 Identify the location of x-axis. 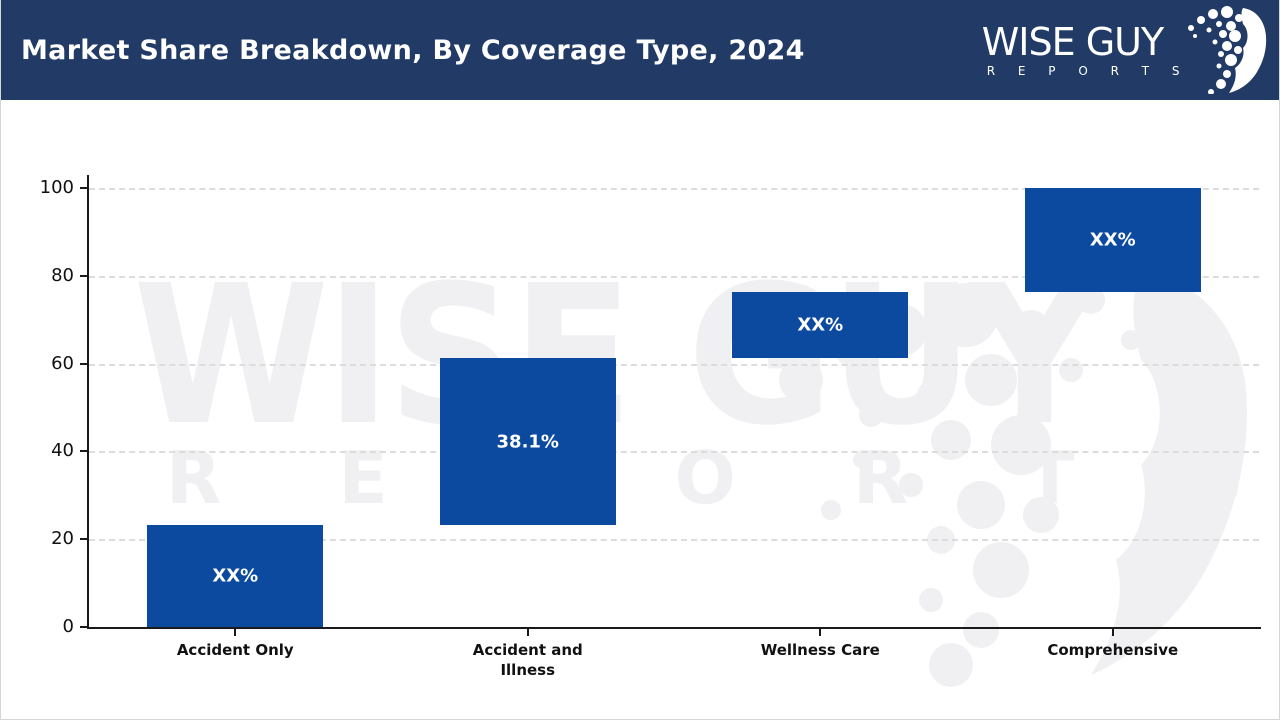
(674, 628).